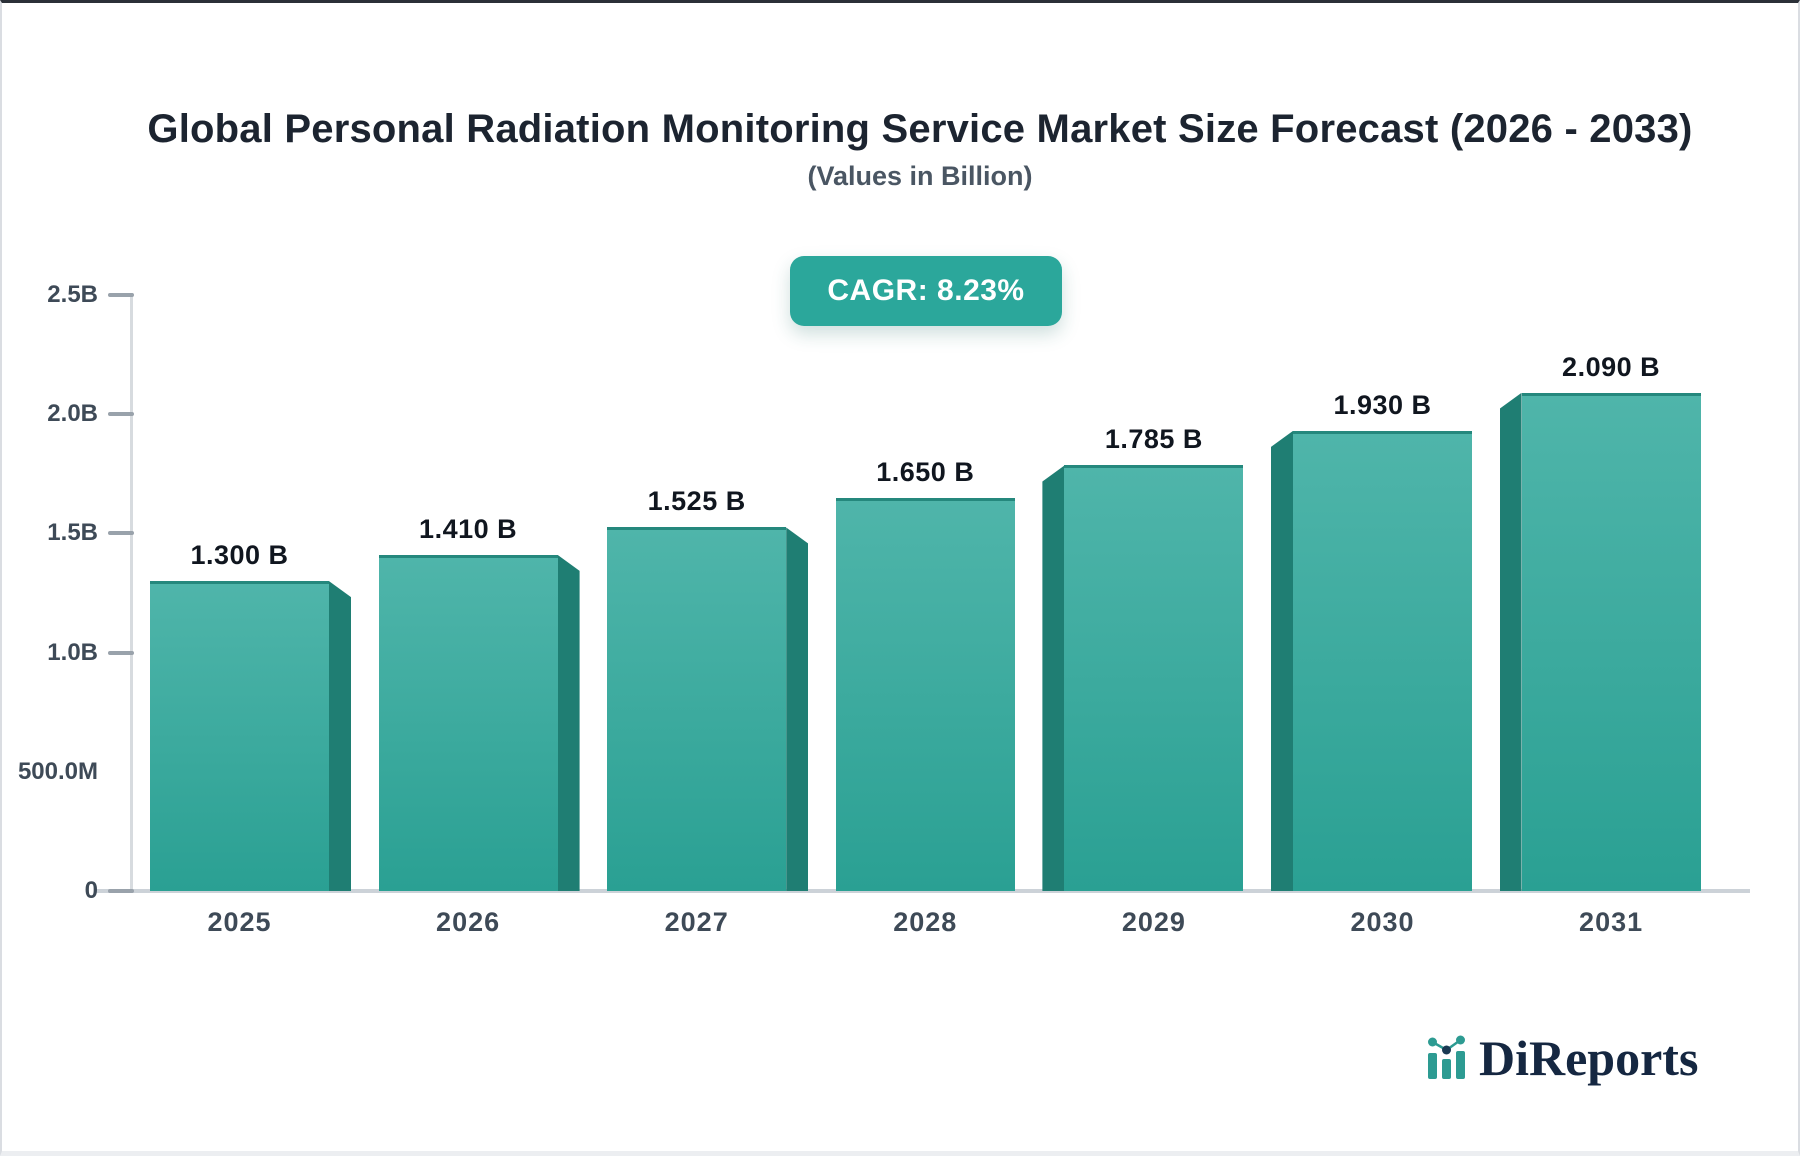 Image resolution: width=1800 pixels, height=1156 pixels. What do you see at coordinates (72, 652) in the screenshot?
I see `y-axis-tick-label: 1.0B` at bounding box center [72, 652].